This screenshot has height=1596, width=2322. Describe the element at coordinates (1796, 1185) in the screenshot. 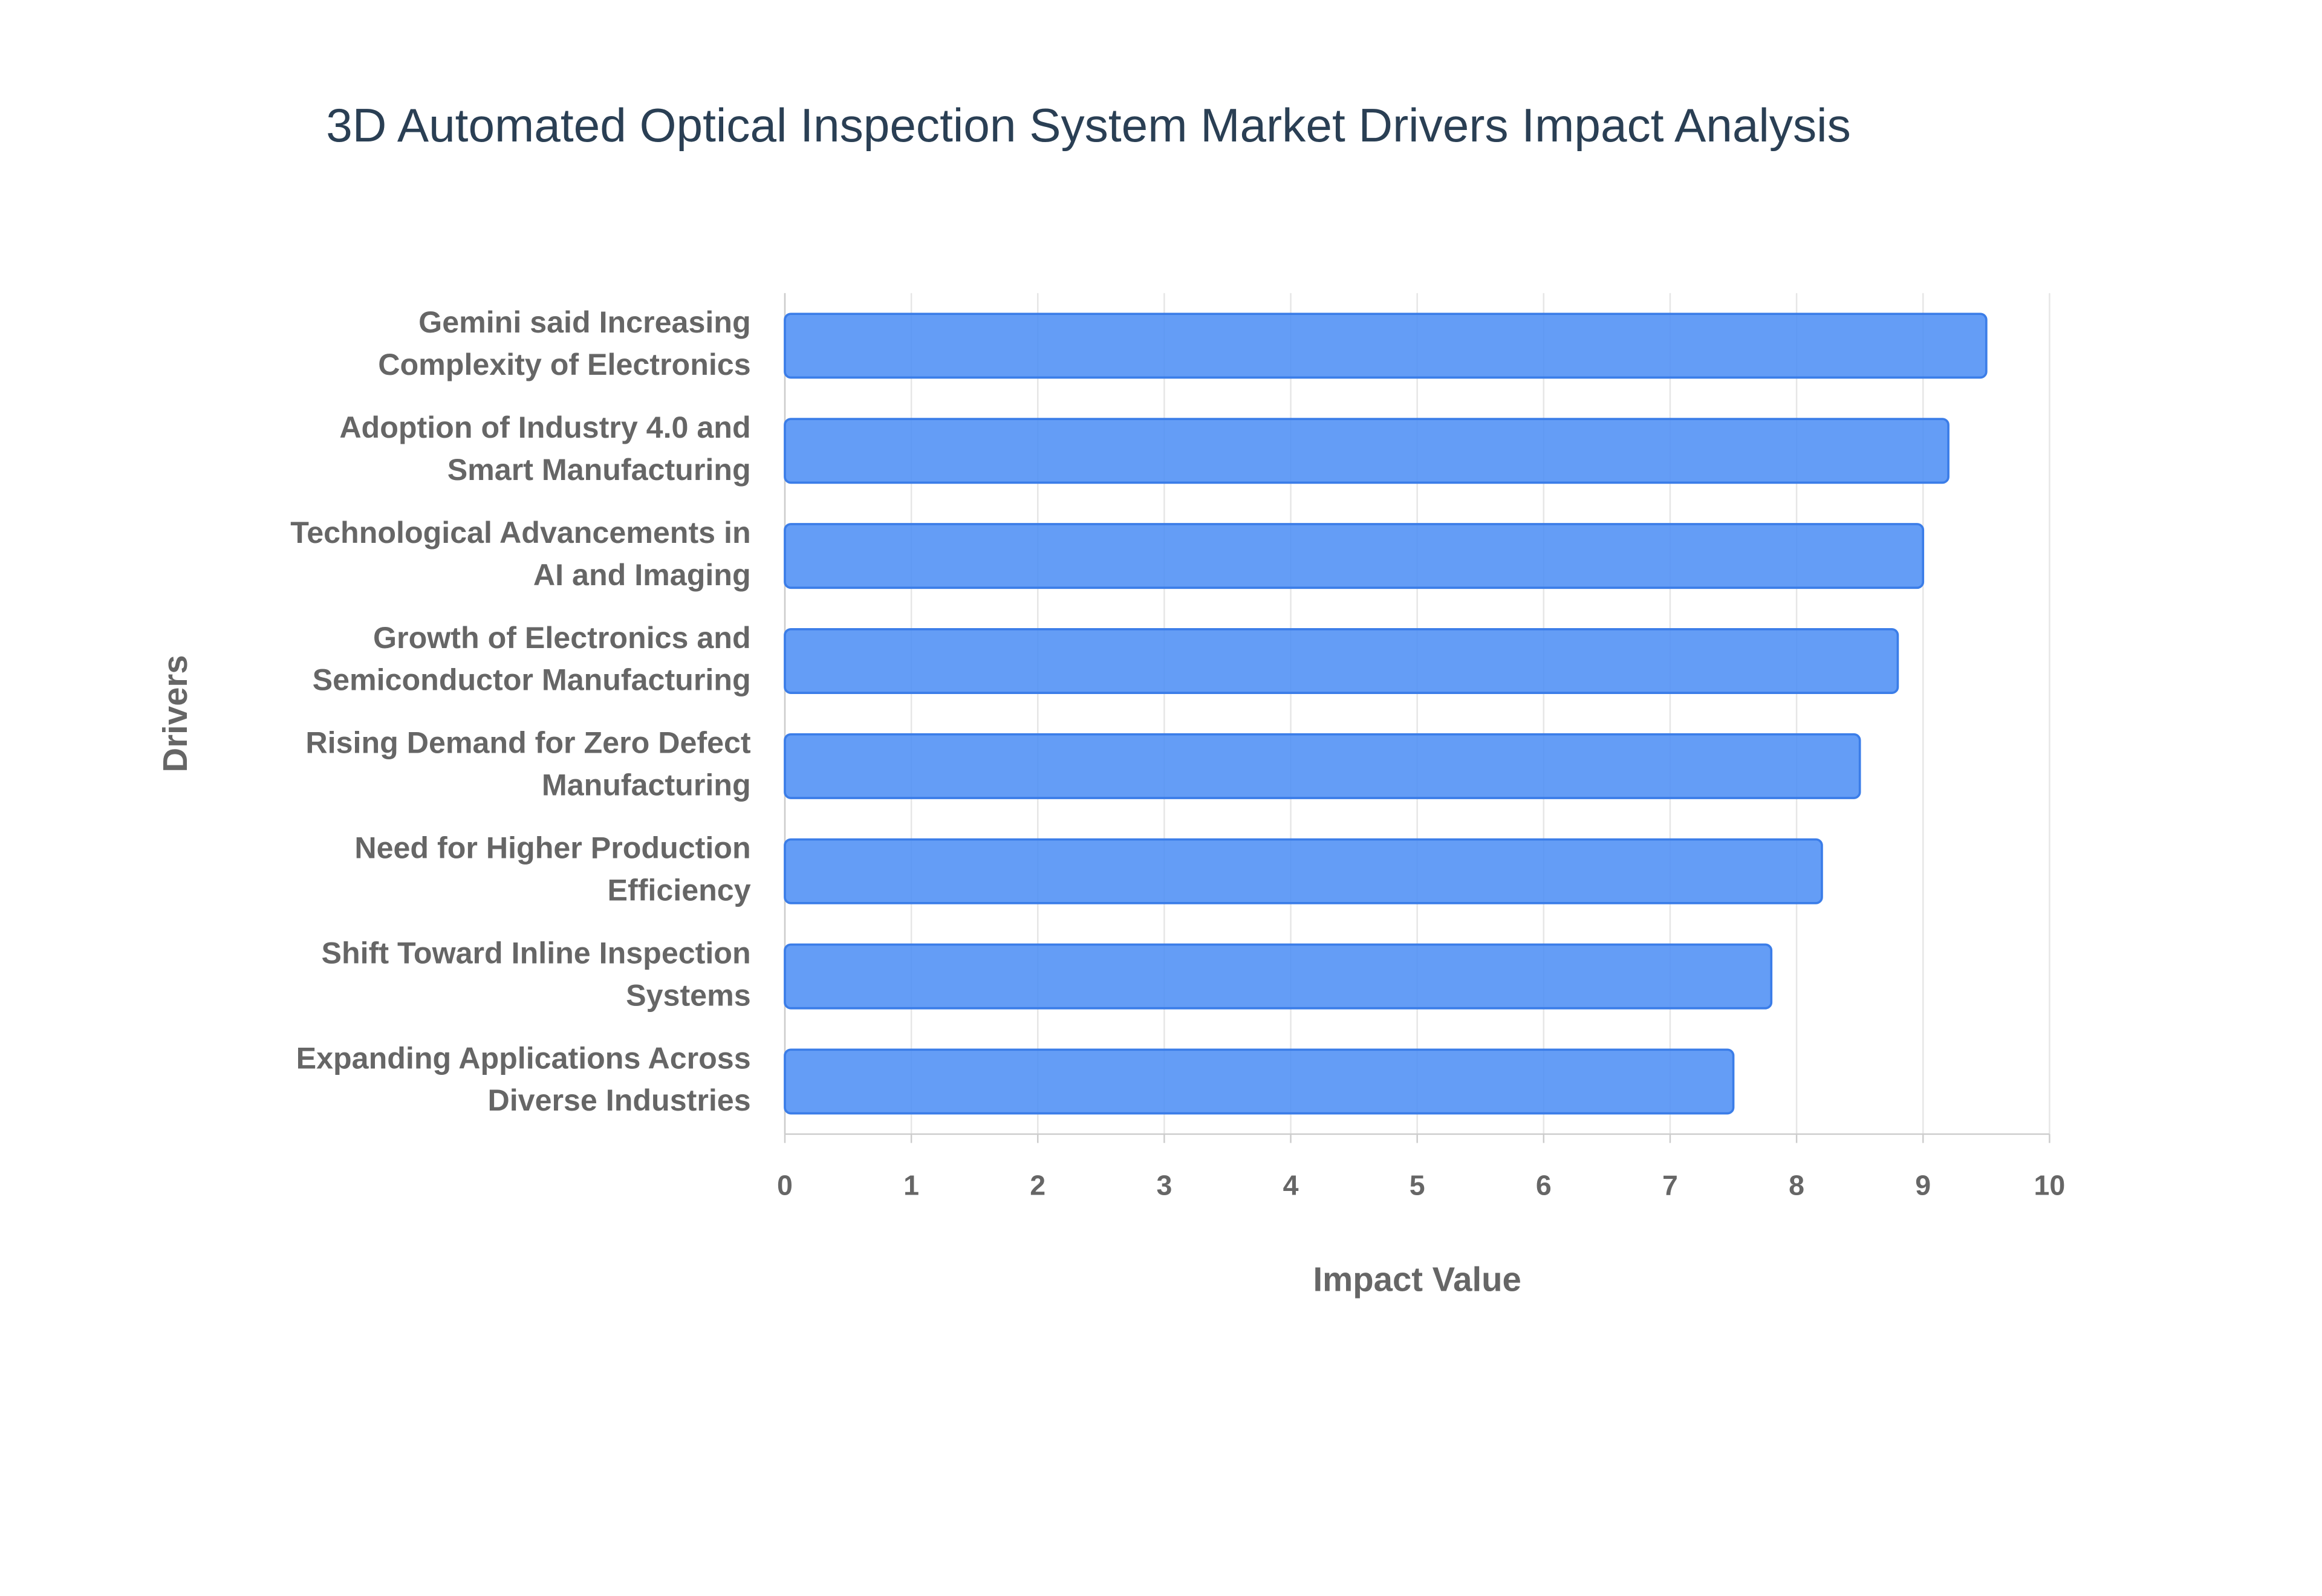

I see `x-tick-label: 8` at that location.